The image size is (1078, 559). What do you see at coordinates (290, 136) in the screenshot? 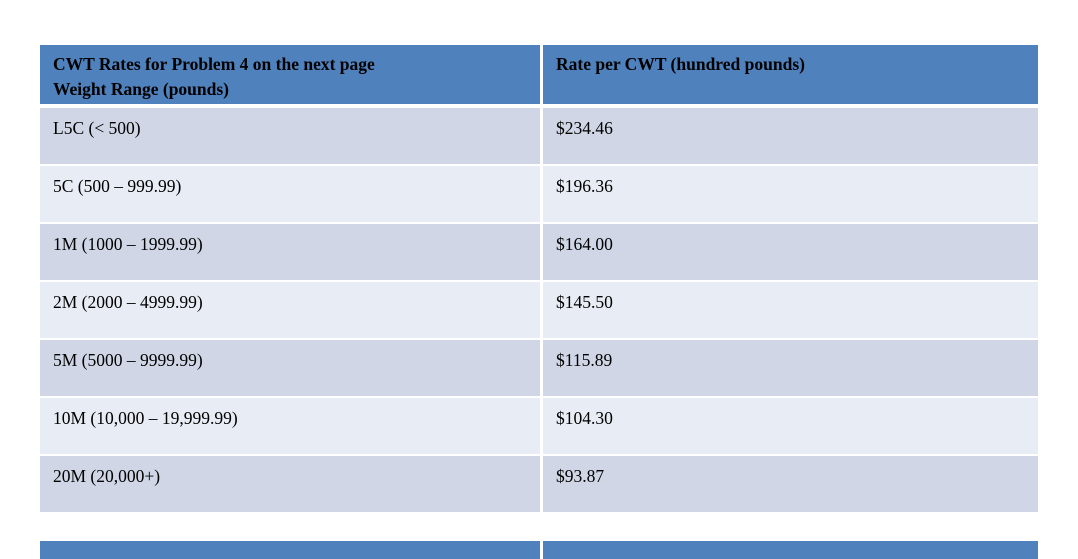
I see `cell-weight-range: L5C (< 500)` at bounding box center [290, 136].